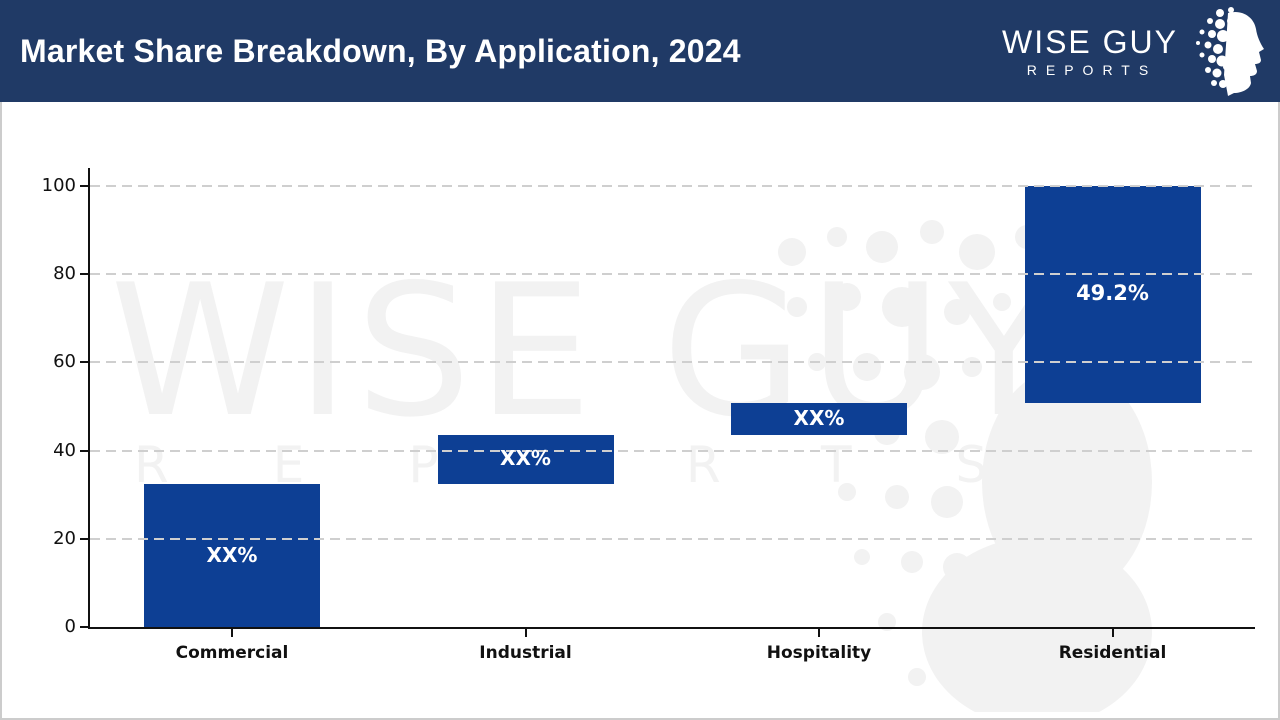  What do you see at coordinates (672, 186) in the screenshot?
I see `gridline-y100` at bounding box center [672, 186].